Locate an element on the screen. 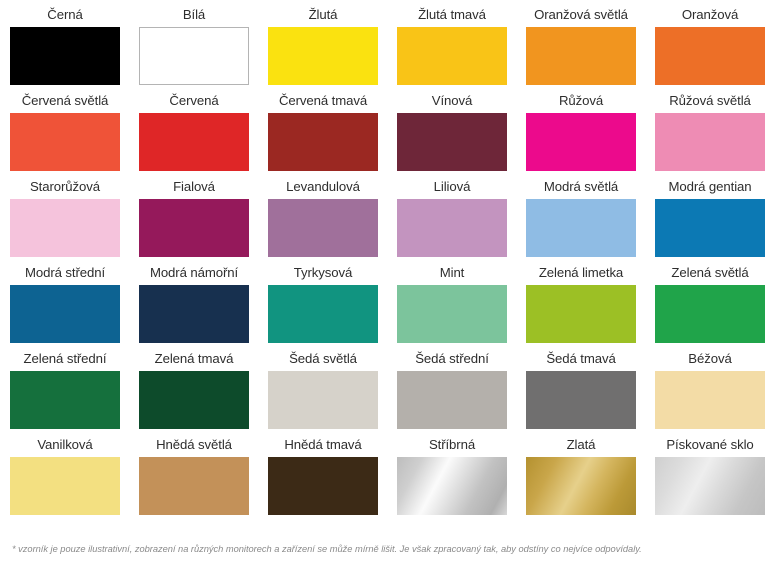 This screenshot has height=564, width=775. swatch-cell: Žlutá tmavá is located at coordinates (452, 49).